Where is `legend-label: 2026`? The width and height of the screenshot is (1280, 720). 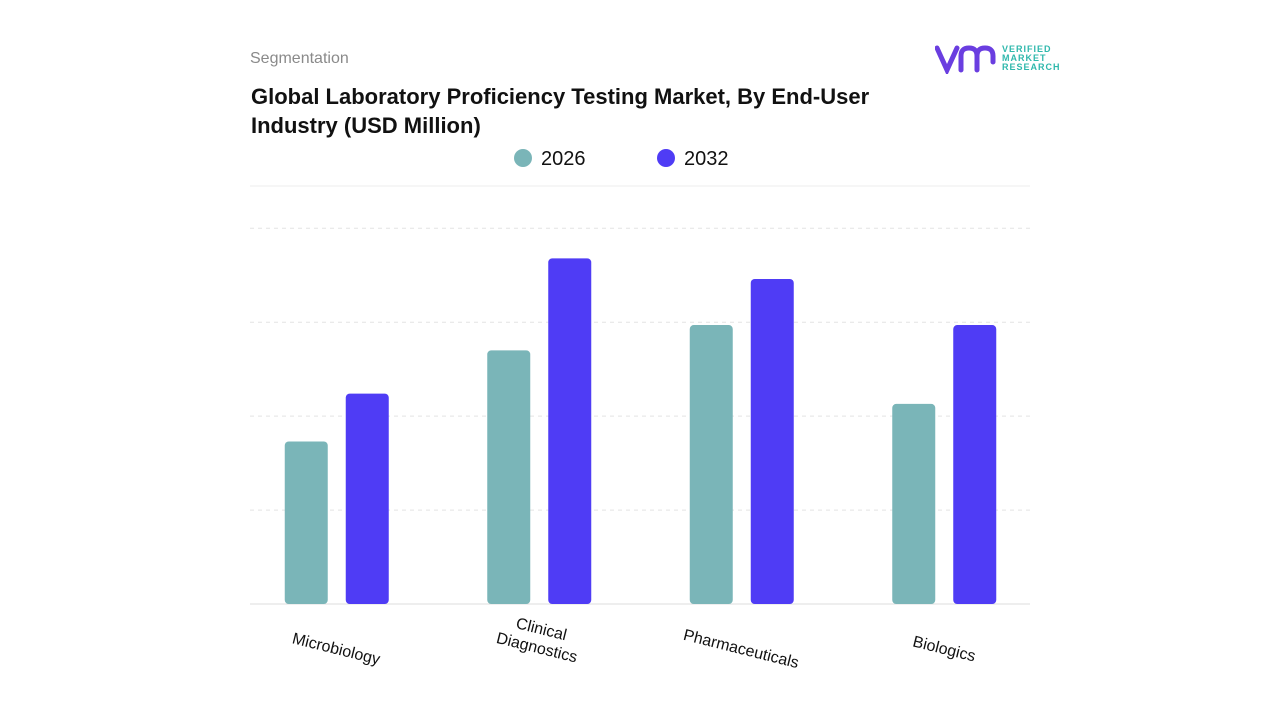 legend-label: 2026 is located at coordinates (563, 159).